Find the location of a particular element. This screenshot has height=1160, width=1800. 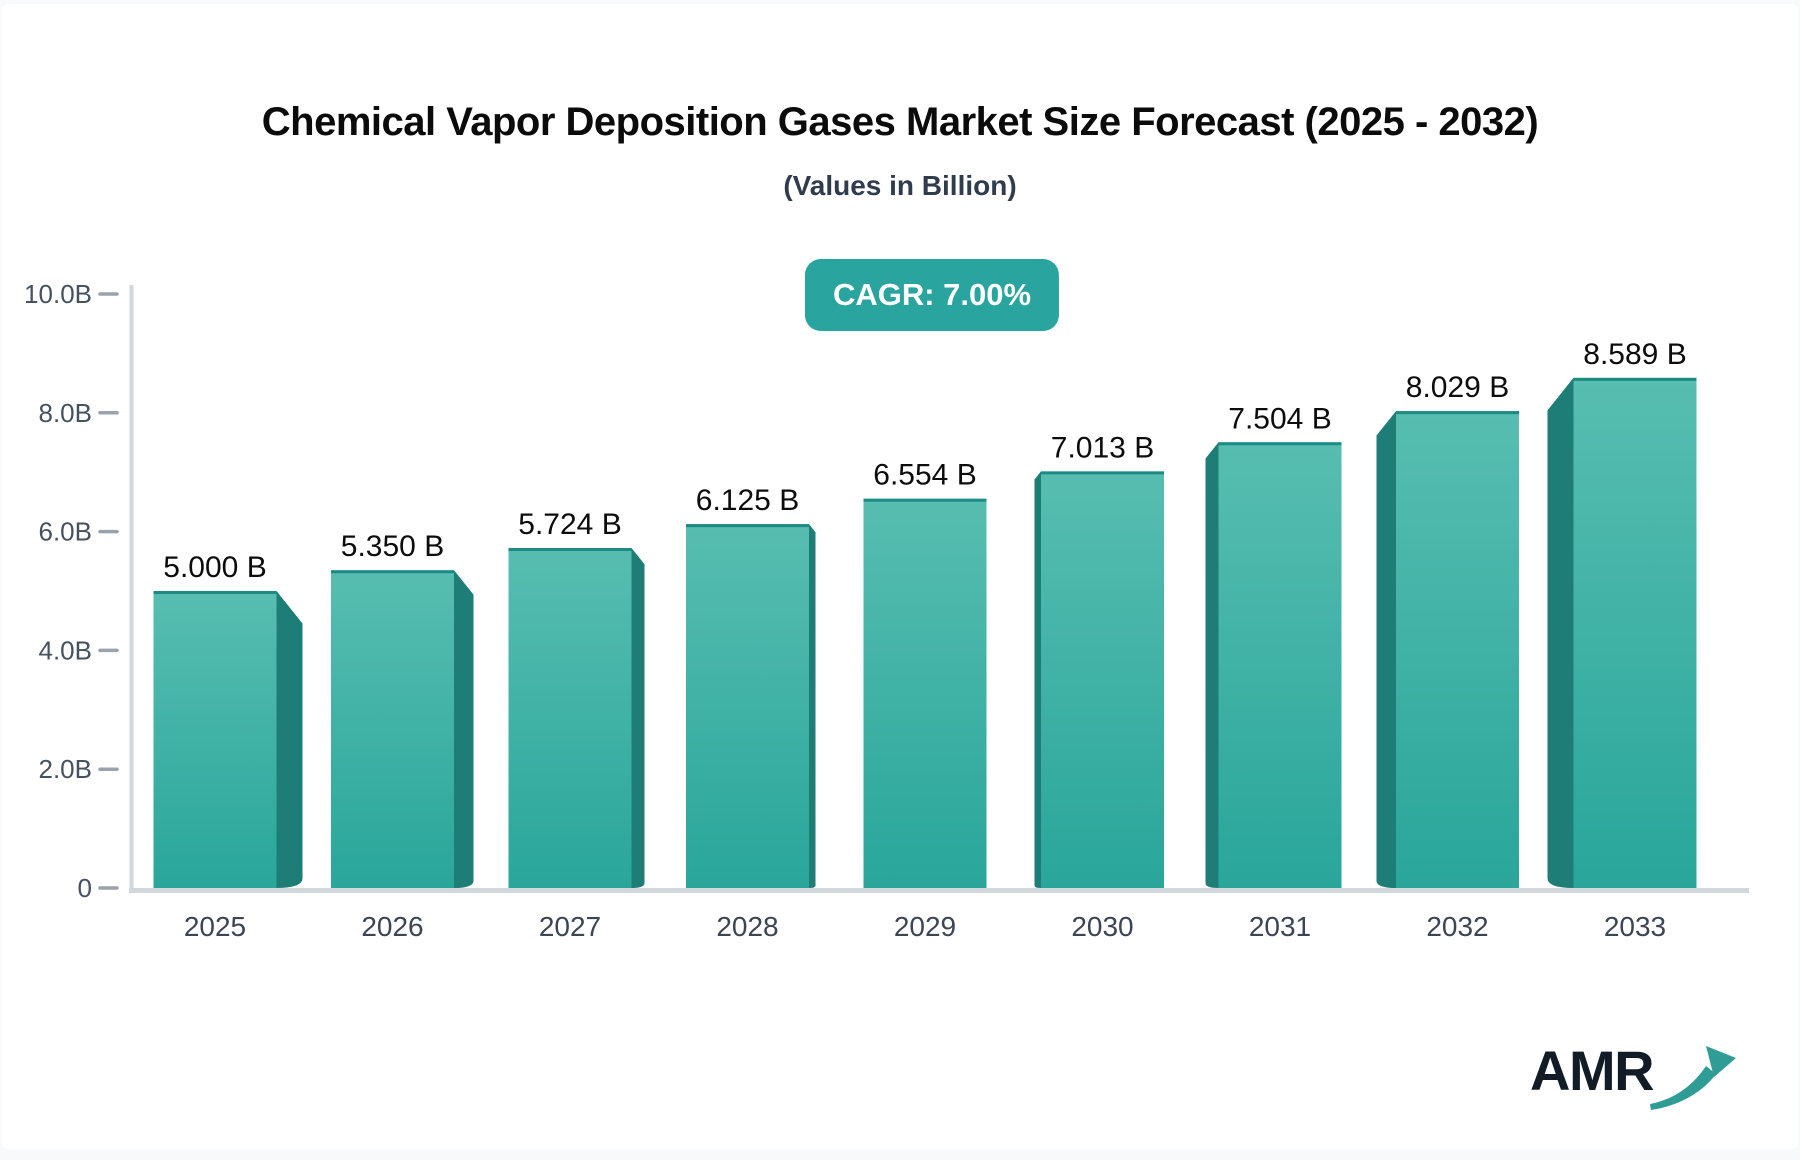

bar-group-2027: 5.724 B 2027 is located at coordinates (576, 725).